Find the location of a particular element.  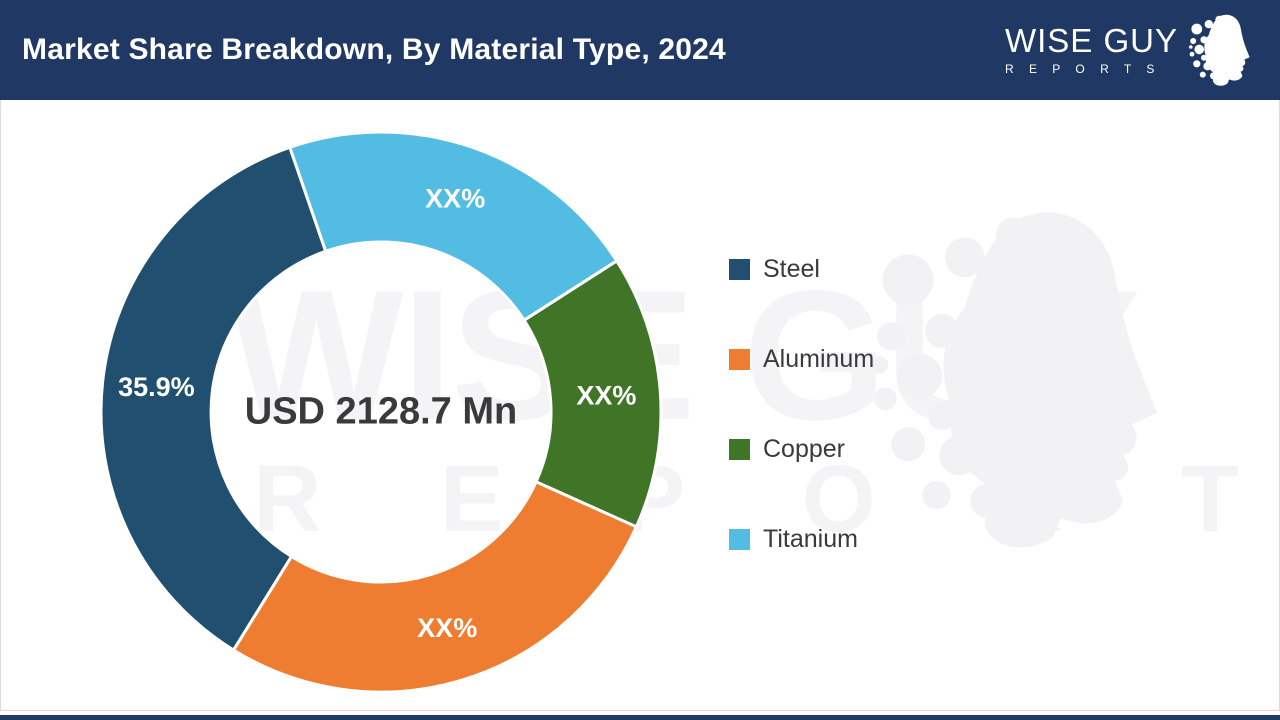

legend-item-aluminum: Aluminum is located at coordinates (801, 359).